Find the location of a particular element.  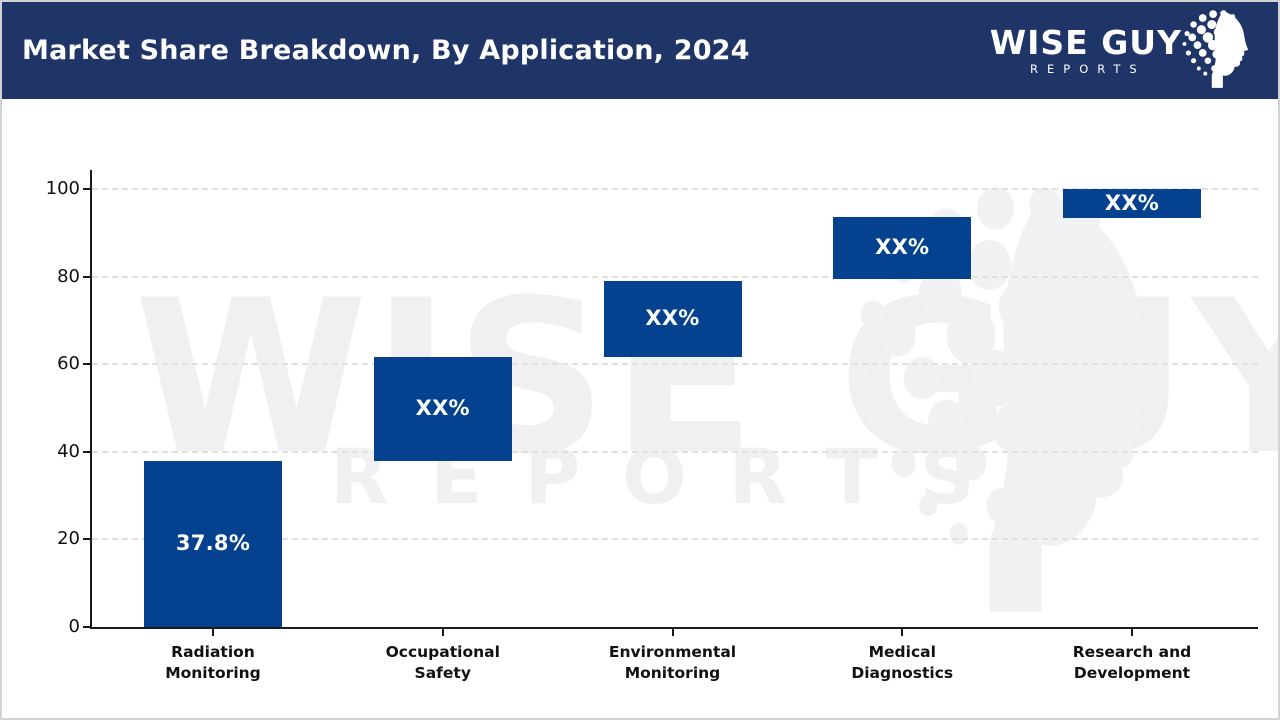

x-axis-category-label: Medical Diagnostics is located at coordinates (902, 663).